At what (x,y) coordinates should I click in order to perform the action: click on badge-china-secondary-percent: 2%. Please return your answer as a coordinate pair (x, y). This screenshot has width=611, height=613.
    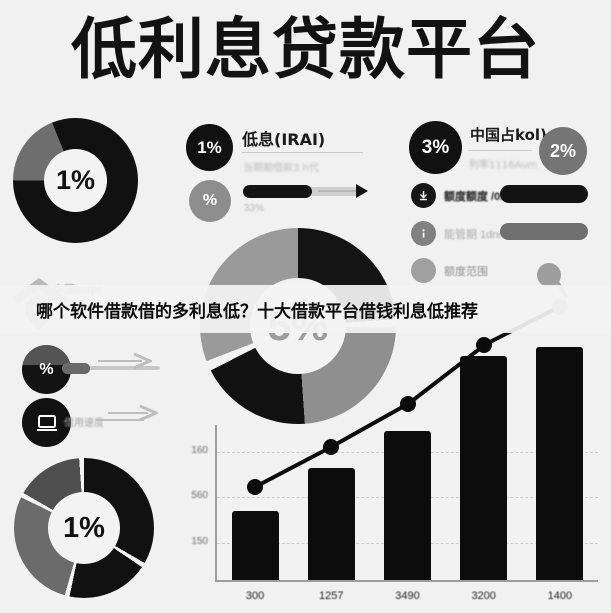
    Looking at the image, I should click on (563, 151).